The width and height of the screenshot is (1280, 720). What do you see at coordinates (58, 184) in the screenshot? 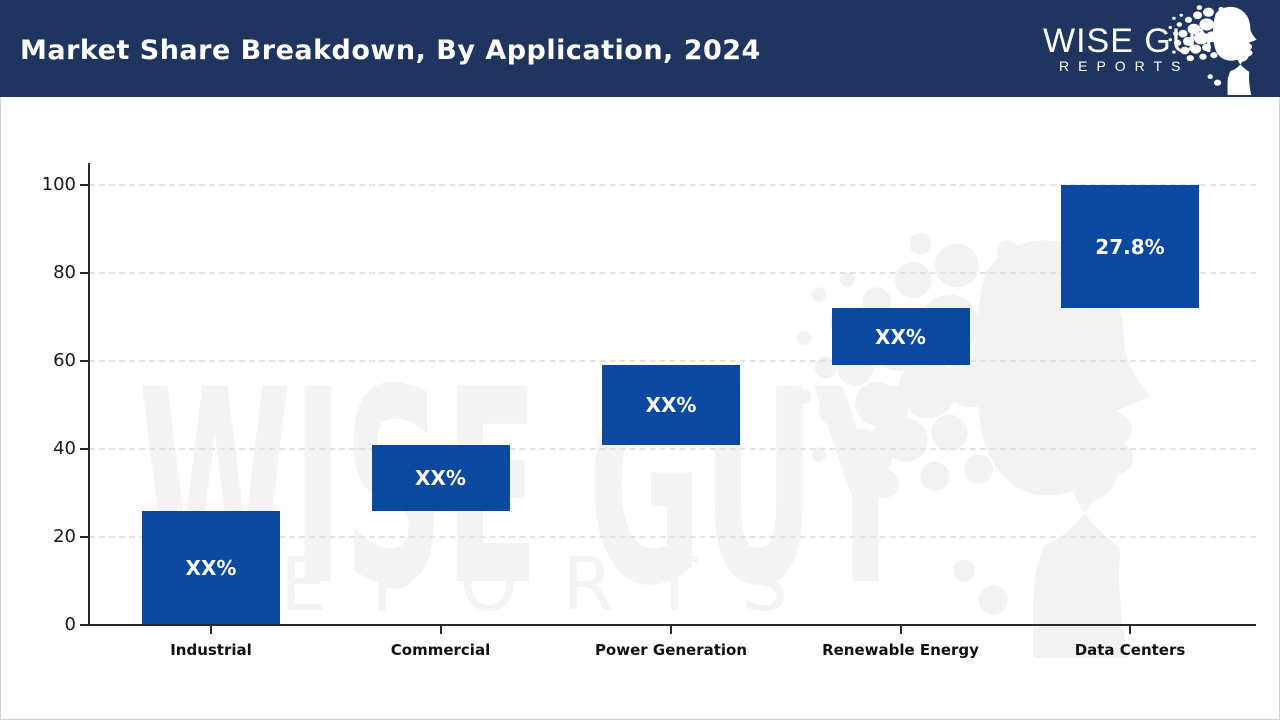
I see `y-tick-label-100: 100` at bounding box center [58, 184].